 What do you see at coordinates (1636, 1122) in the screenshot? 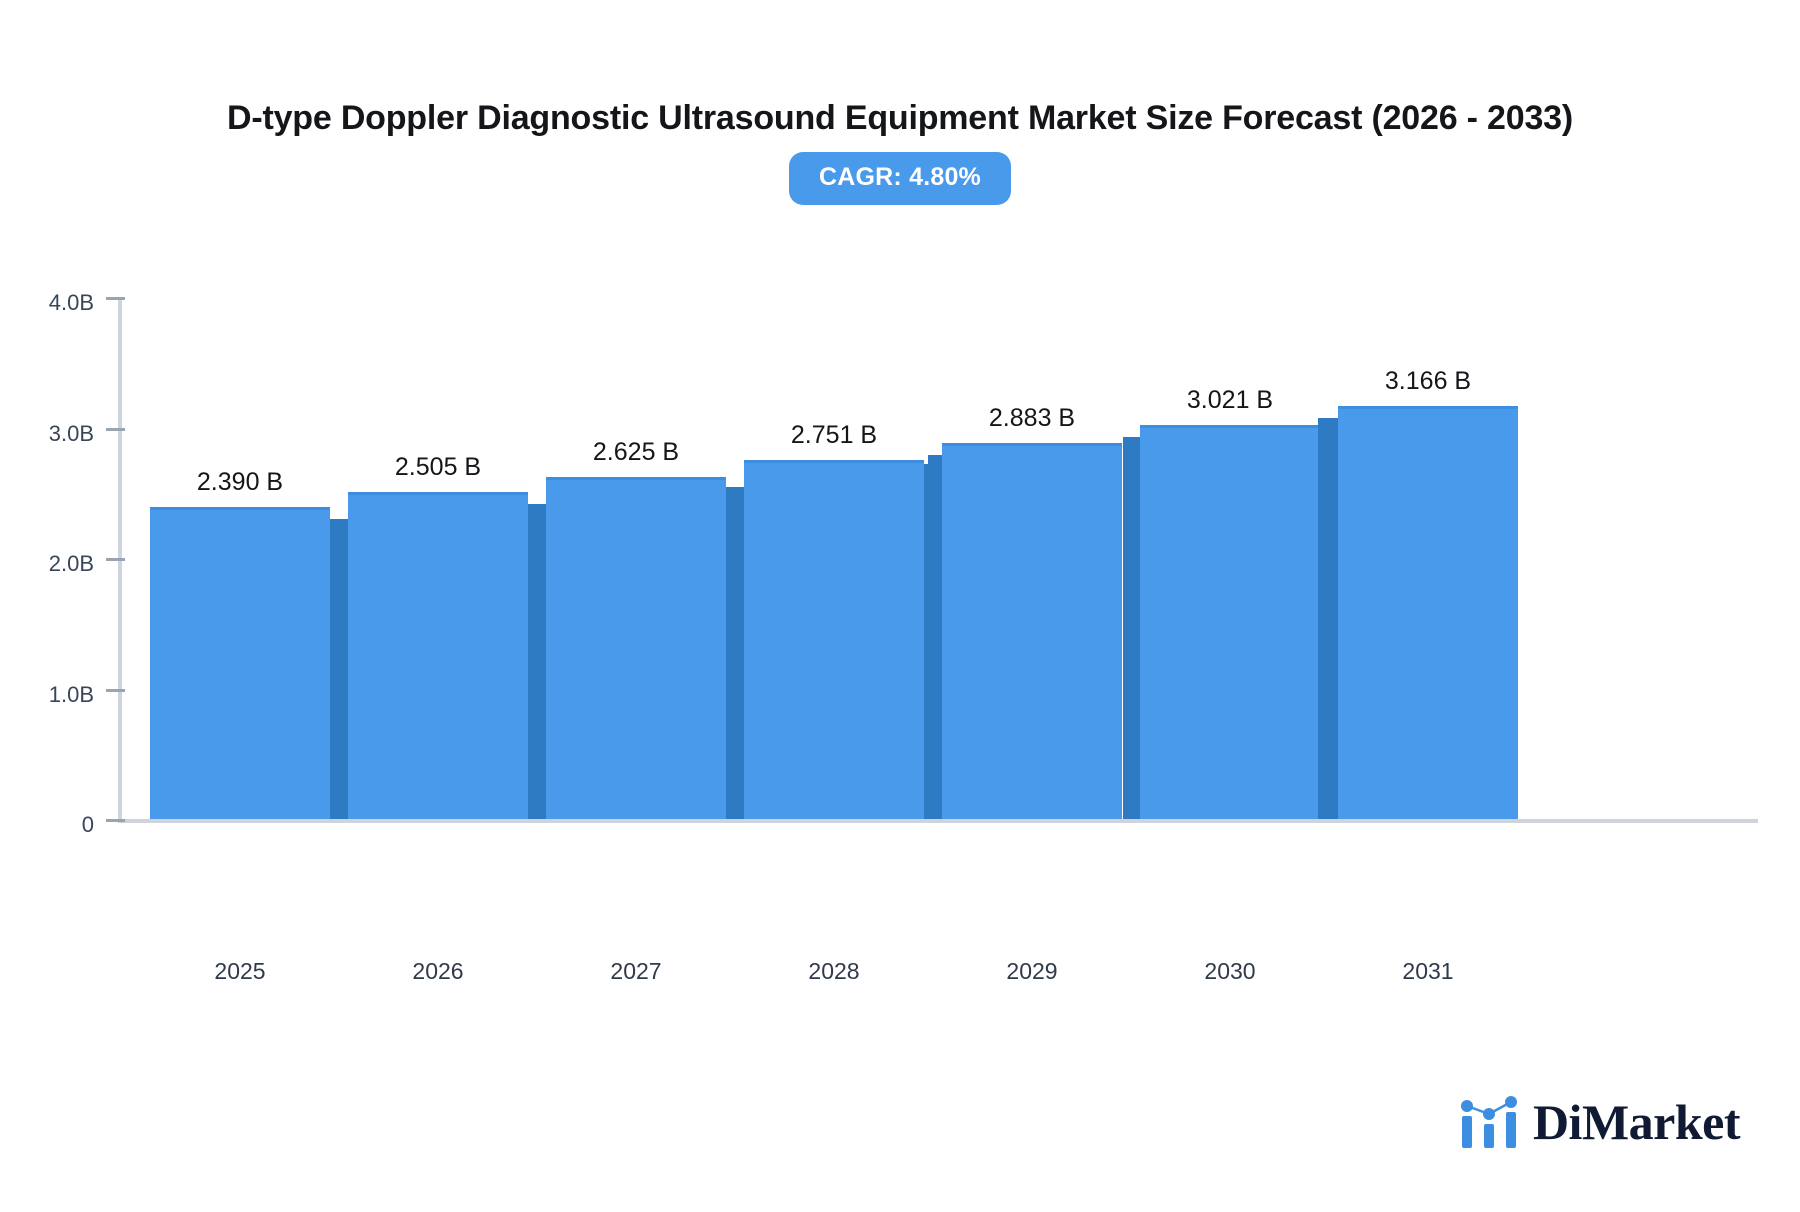
I see `logo-wordmark: DiMarket` at bounding box center [1636, 1122].